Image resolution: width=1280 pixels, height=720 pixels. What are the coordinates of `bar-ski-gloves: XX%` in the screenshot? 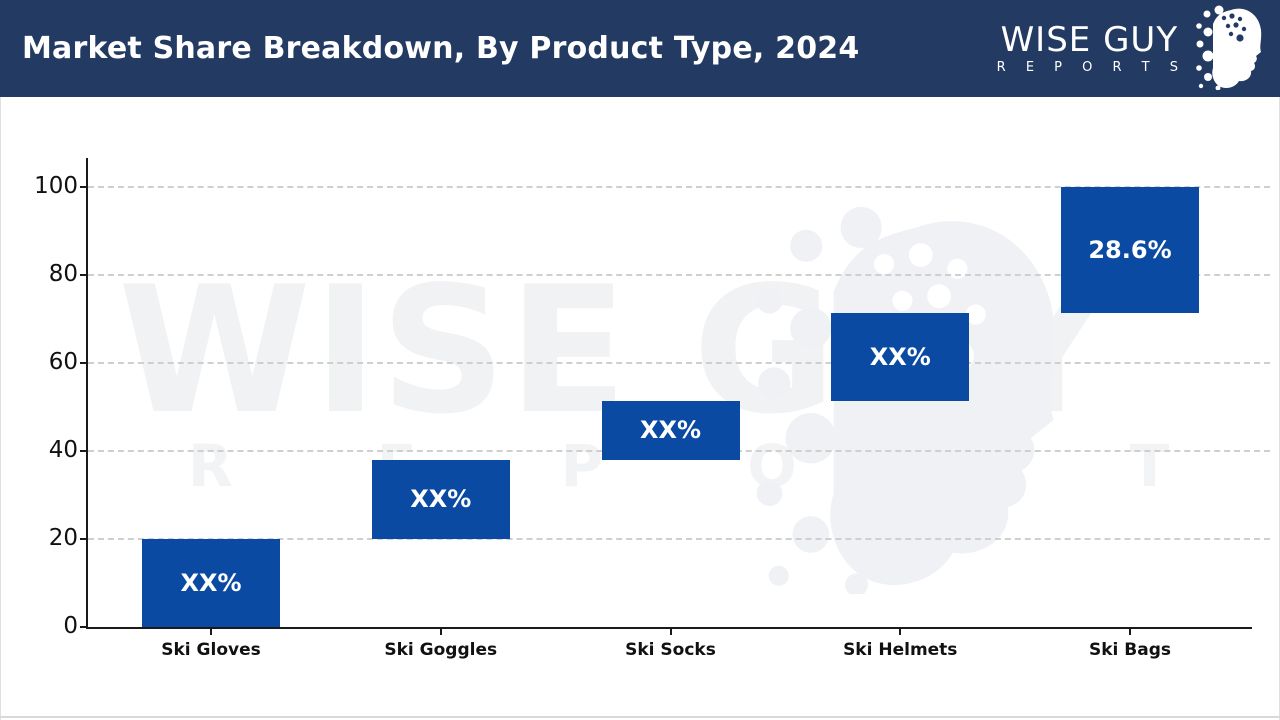 It's located at (211, 583).